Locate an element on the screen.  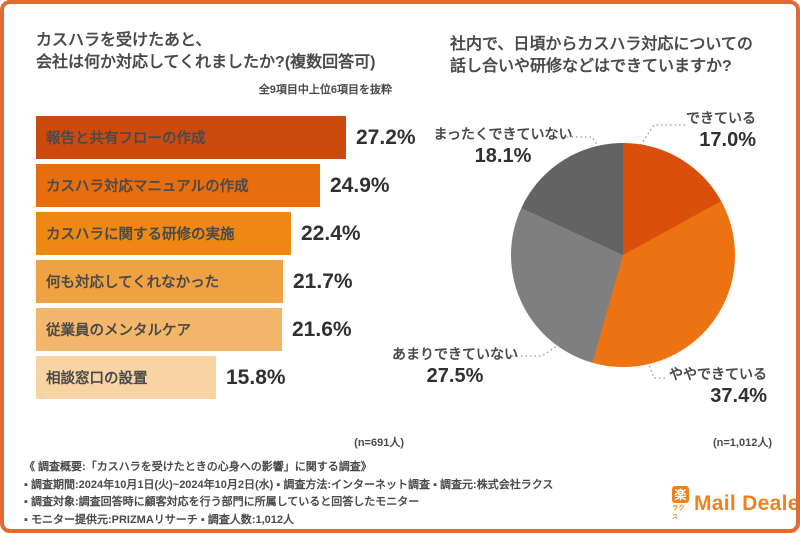
mail-dealer-logo: 楽 ラクス Mail Dealer is located at coordinates (736, 503).